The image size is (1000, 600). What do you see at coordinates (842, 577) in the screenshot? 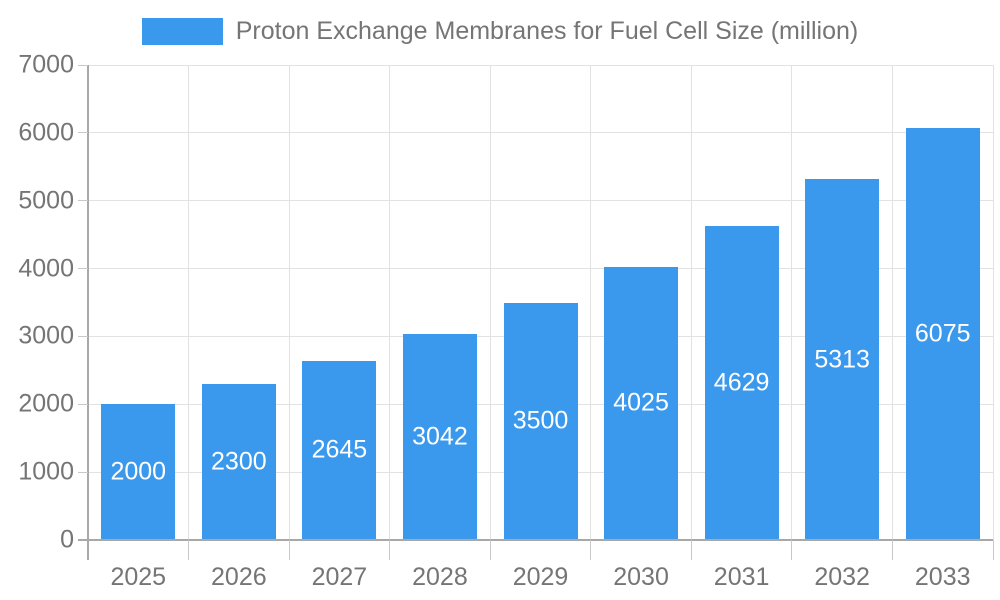
I see `x-axis-label-2032: 2032` at bounding box center [842, 577].